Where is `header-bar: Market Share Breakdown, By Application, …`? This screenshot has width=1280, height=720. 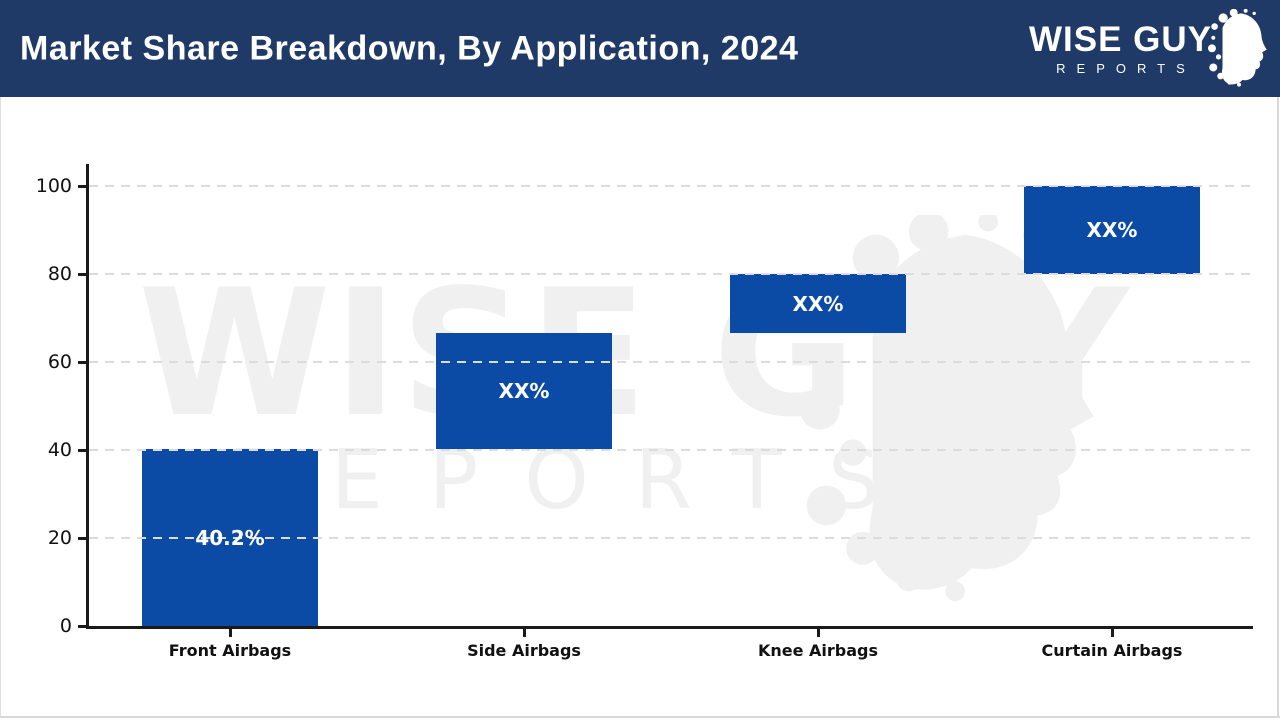
header-bar: Market Share Breakdown, By Application, … is located at coordinates (640, 48).